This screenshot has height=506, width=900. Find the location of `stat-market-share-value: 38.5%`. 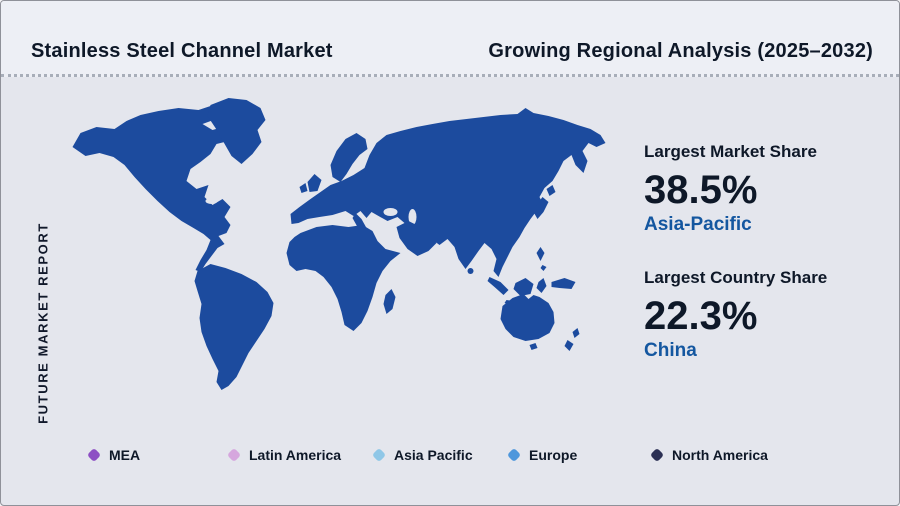

stat-market-share-value: 38.5% is located at coordinates (701, 190).